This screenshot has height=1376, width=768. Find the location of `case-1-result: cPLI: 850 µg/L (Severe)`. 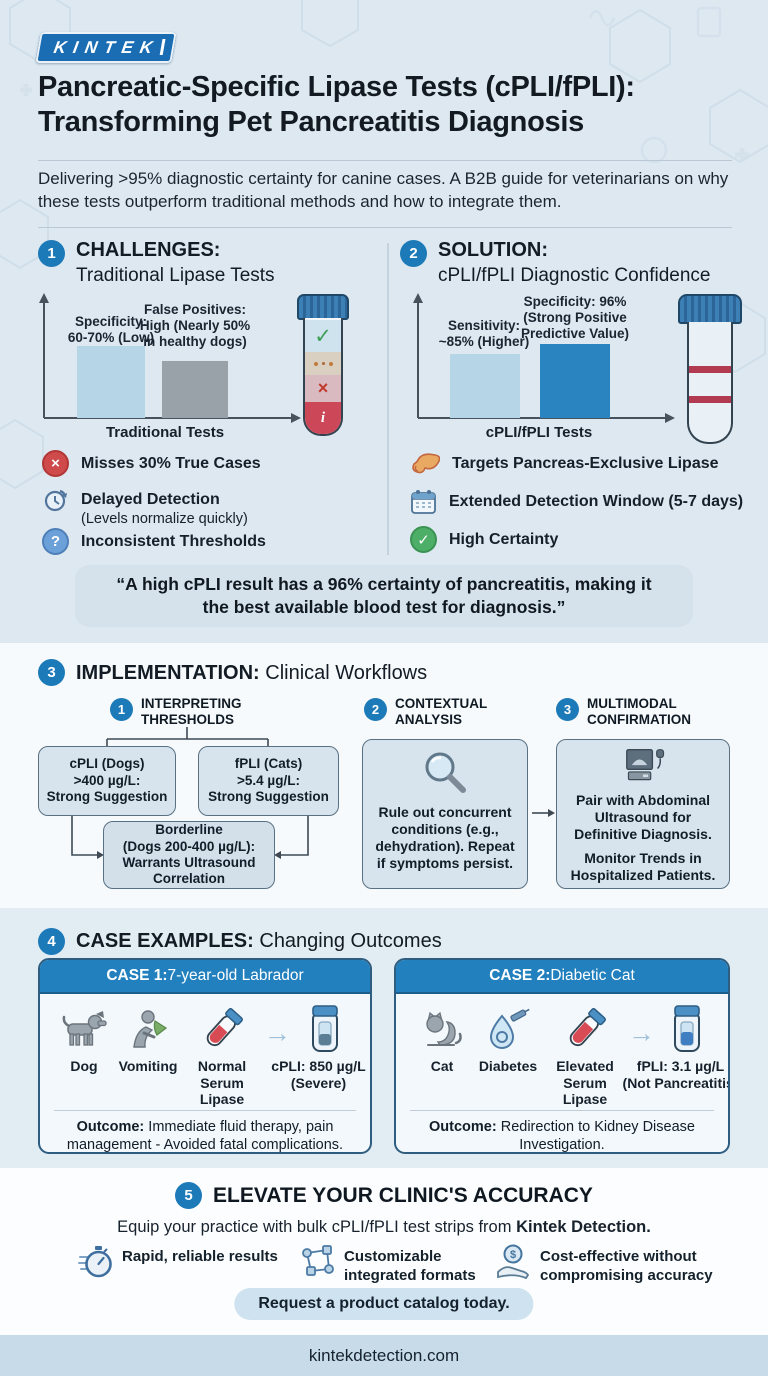

case-1-result: cPLI: 850 µg/L (Severe) is located at coordinates (320, 1047).